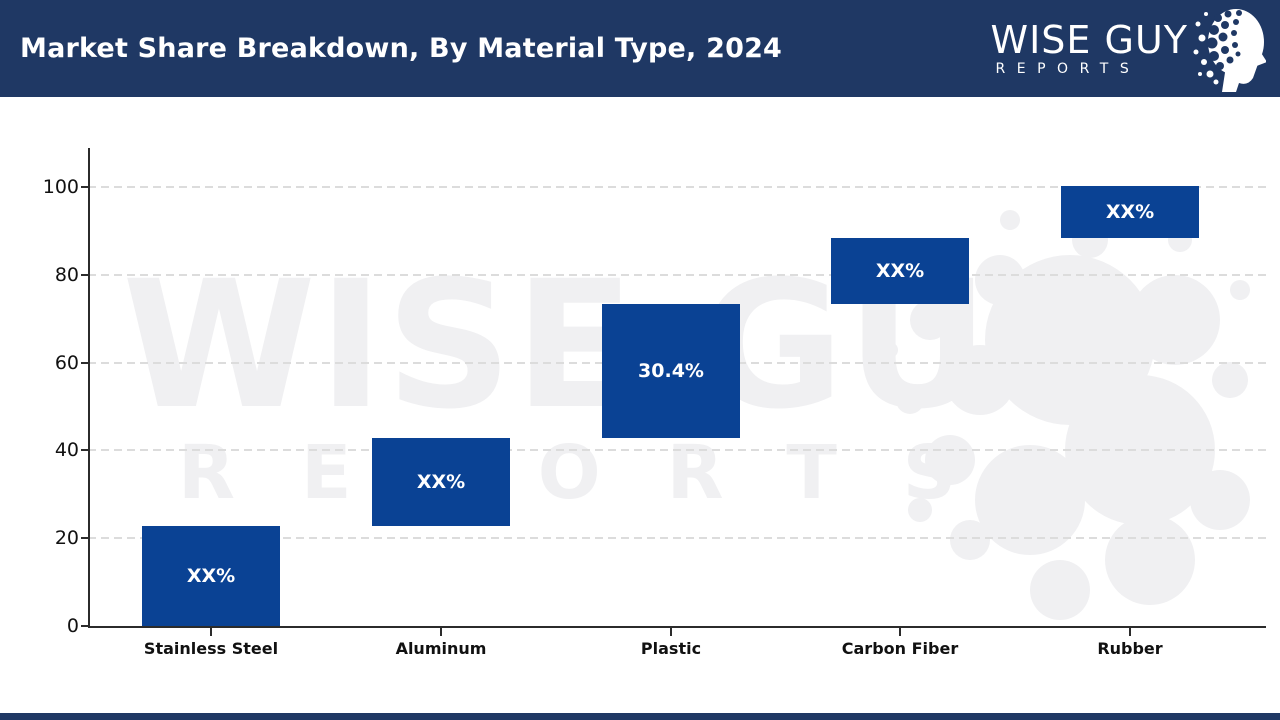 The image size is (1280, 720). I want to click on bar-aluminum: XX%, so click(441, 482).